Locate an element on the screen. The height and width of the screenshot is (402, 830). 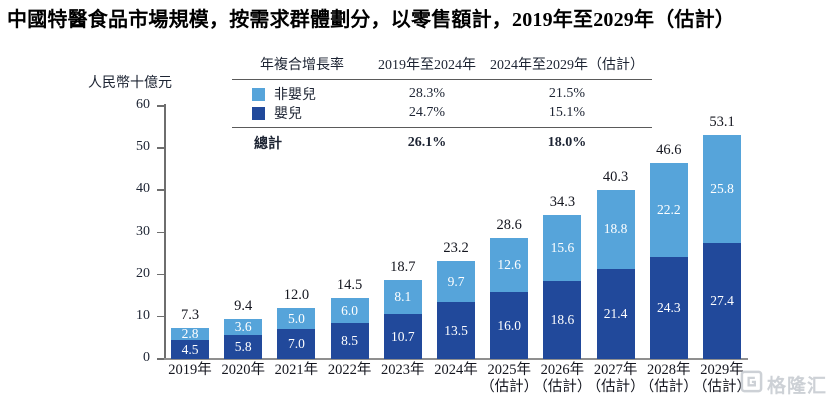
bar-segment-非嬰兒-2026年: 15.6 is located at coordinates (562, 247).